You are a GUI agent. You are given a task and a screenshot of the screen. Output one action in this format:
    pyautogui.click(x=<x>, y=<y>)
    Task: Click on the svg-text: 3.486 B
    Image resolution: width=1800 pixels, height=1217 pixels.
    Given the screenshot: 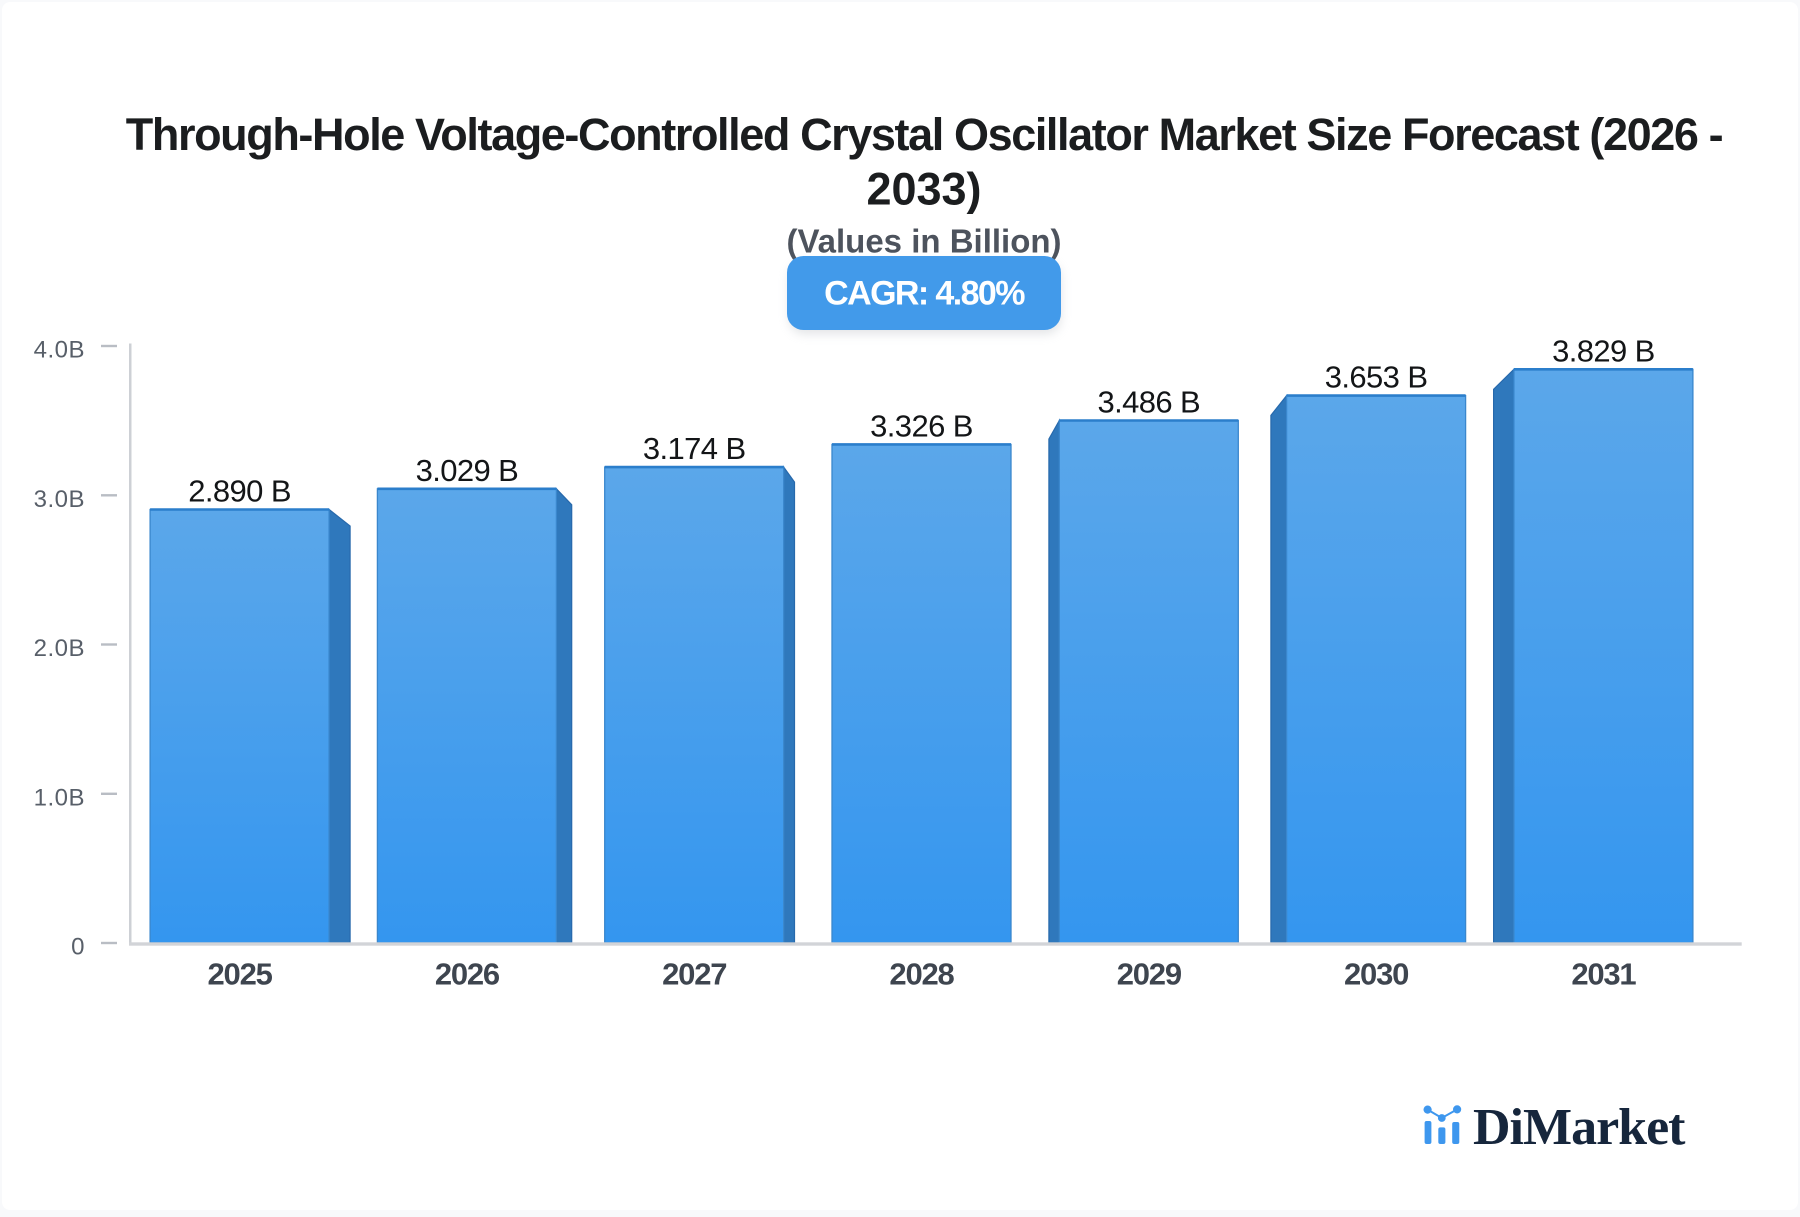 What is the action you would take?
    pyautogui.click(x=1148, y=402)
    